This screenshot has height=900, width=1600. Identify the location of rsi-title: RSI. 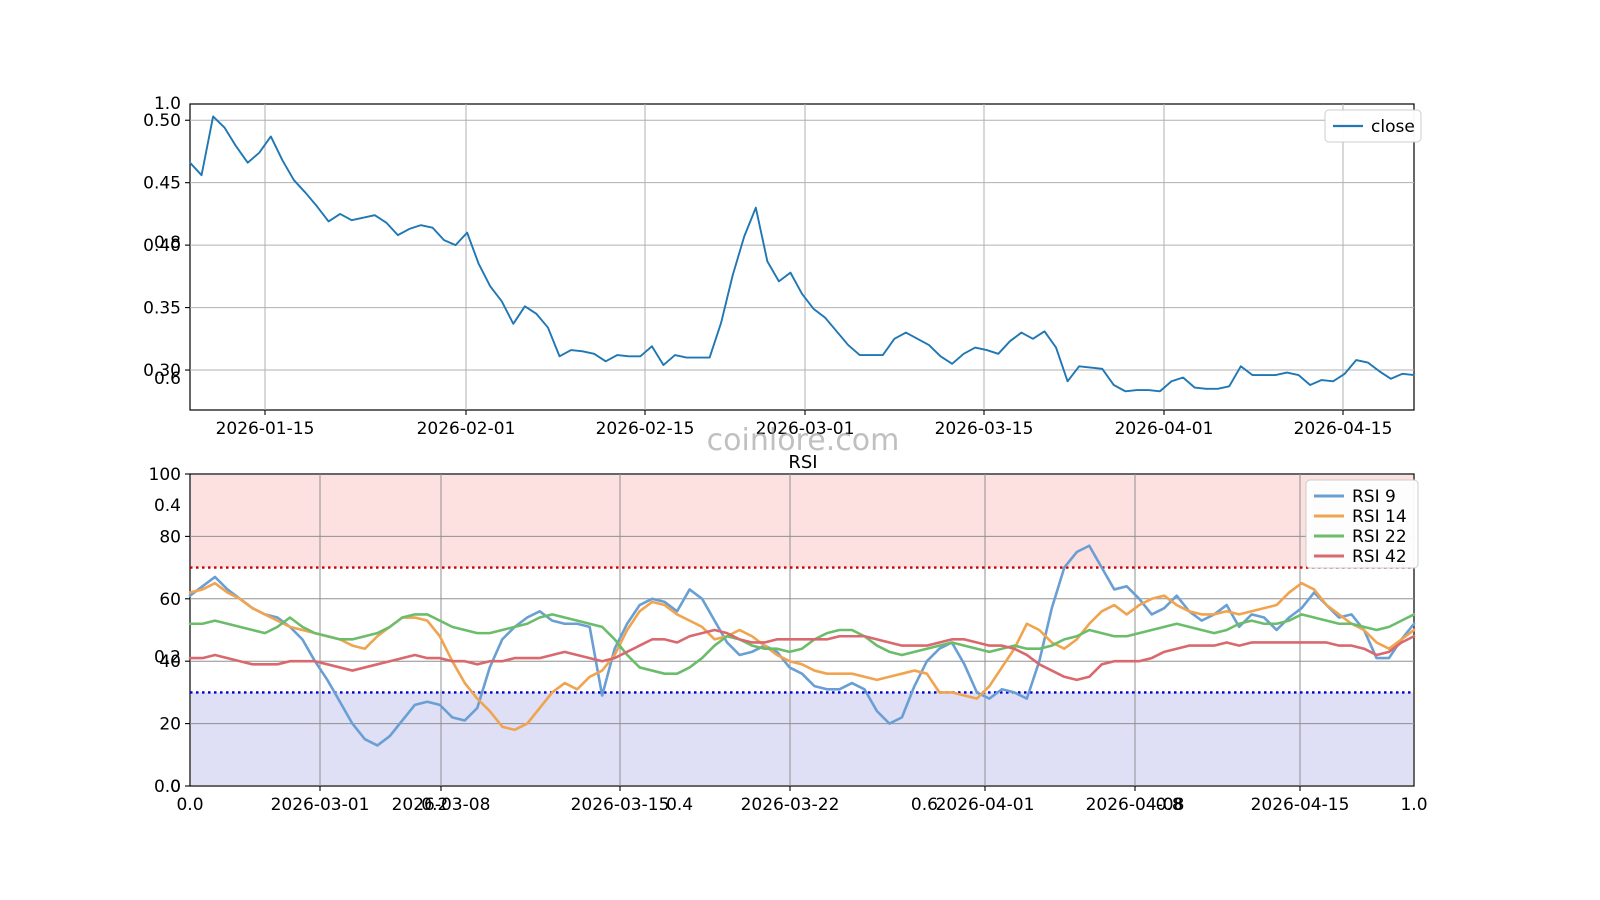
(802, 462).